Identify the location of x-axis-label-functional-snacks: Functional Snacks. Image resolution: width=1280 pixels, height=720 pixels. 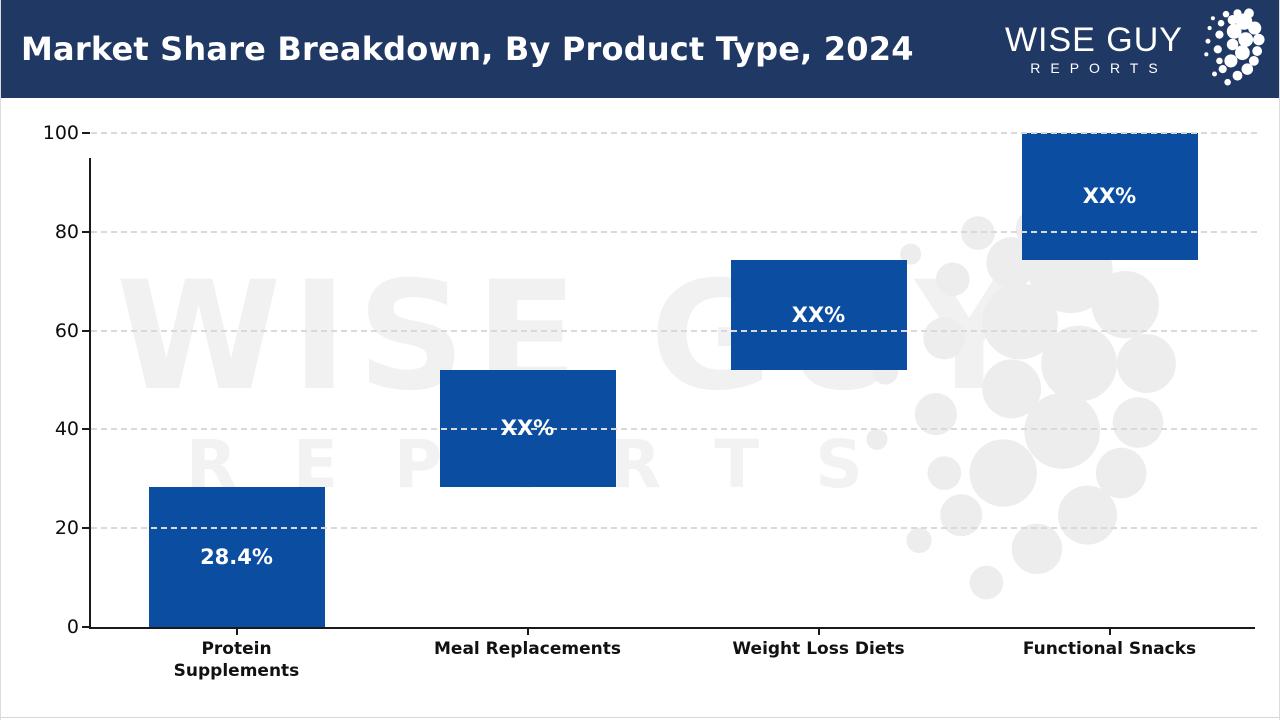
(1109, 649).